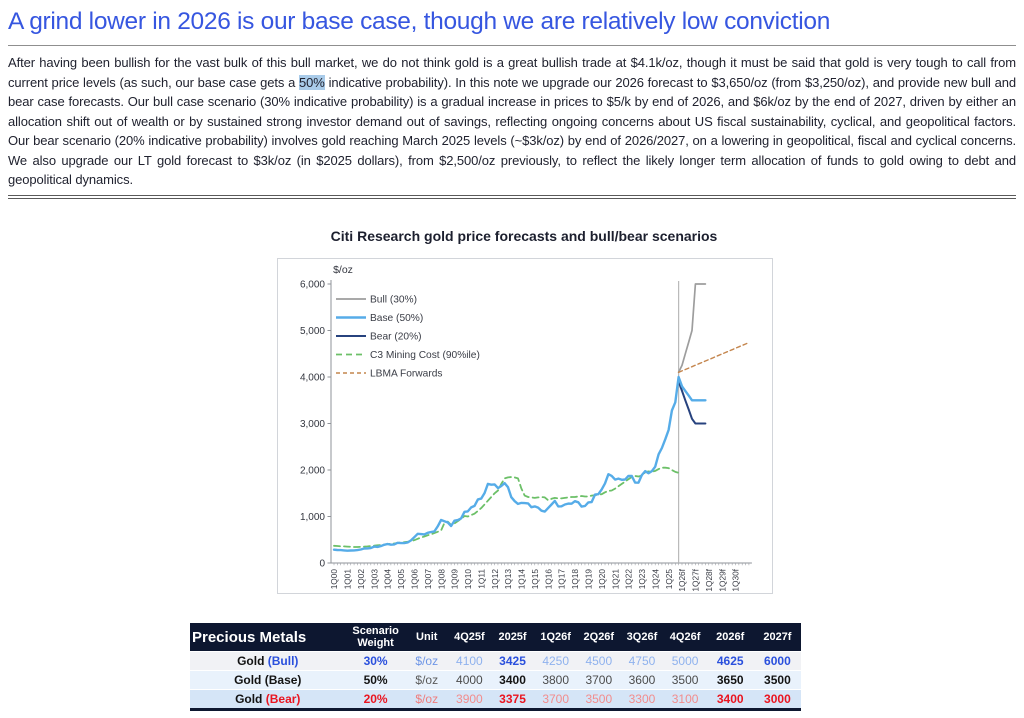  Describe the element at coordinates (535, 579) in the screenshot. I see `x-tick-label: 1Q15` at that location.